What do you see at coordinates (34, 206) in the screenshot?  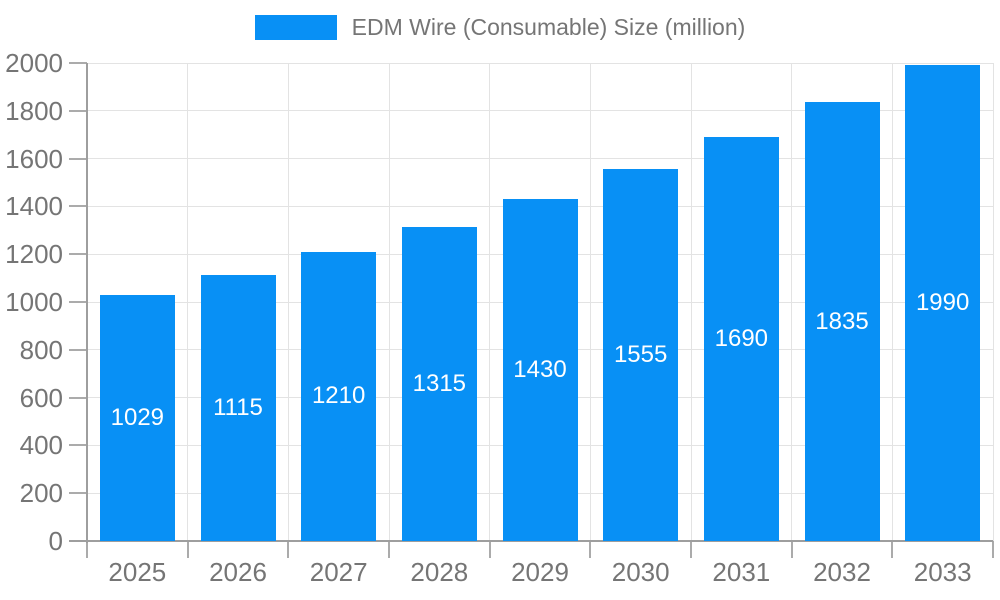 I see `y-tick-label: 1400` at bounding box center [34, 206].